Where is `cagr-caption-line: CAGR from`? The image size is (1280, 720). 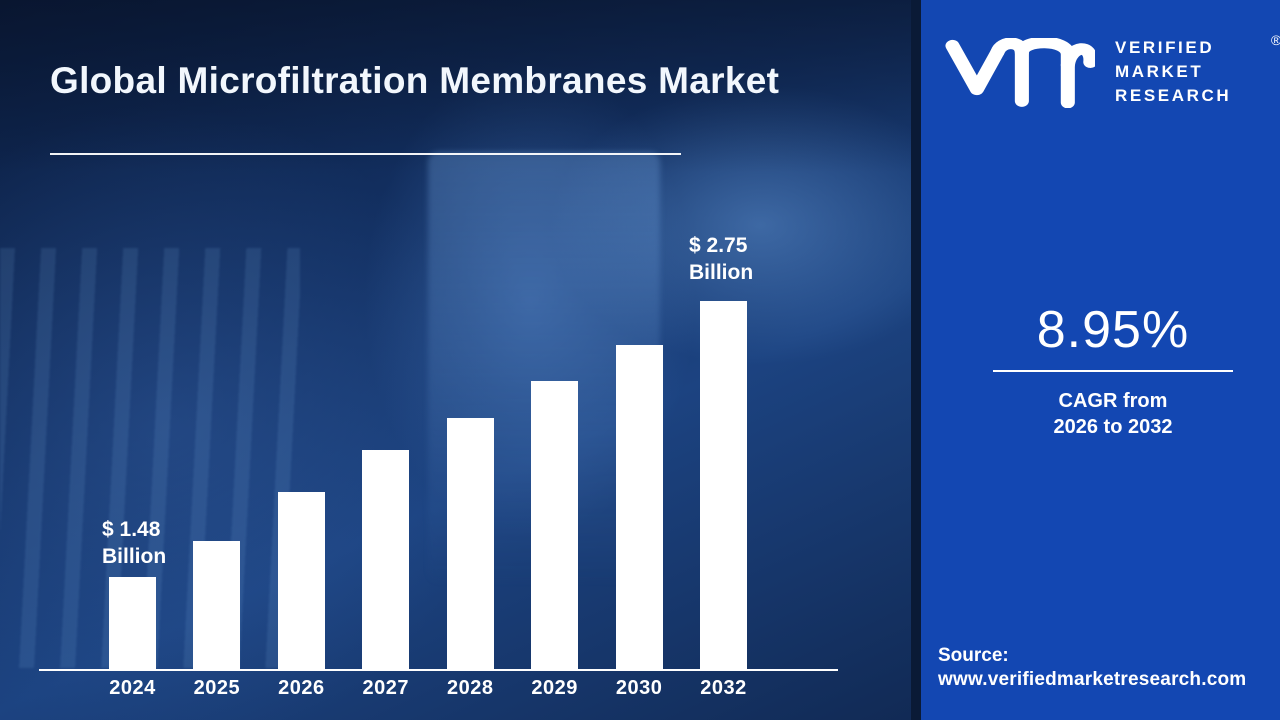
cagr-caption-line: CAGR from is located at coordinates (1113, 401).